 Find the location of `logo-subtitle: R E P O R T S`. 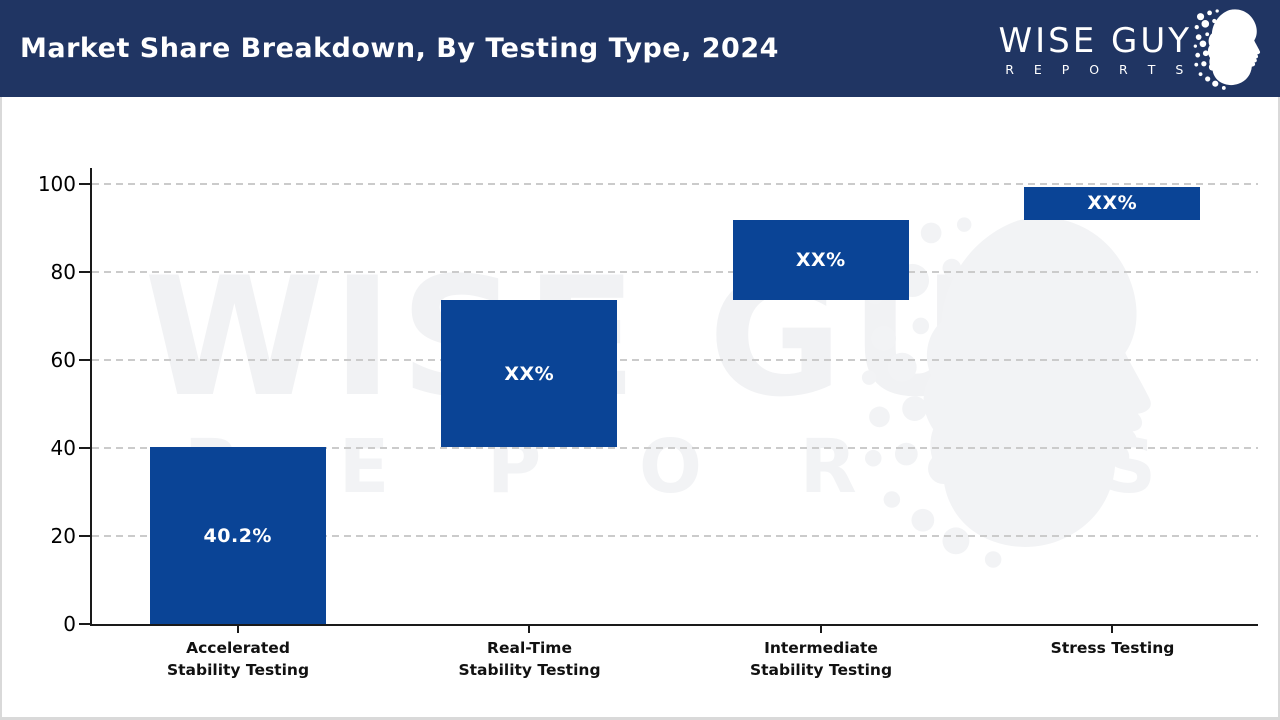

logo-subtitle: R E P O R T S is located at coordinates (1098, 69).